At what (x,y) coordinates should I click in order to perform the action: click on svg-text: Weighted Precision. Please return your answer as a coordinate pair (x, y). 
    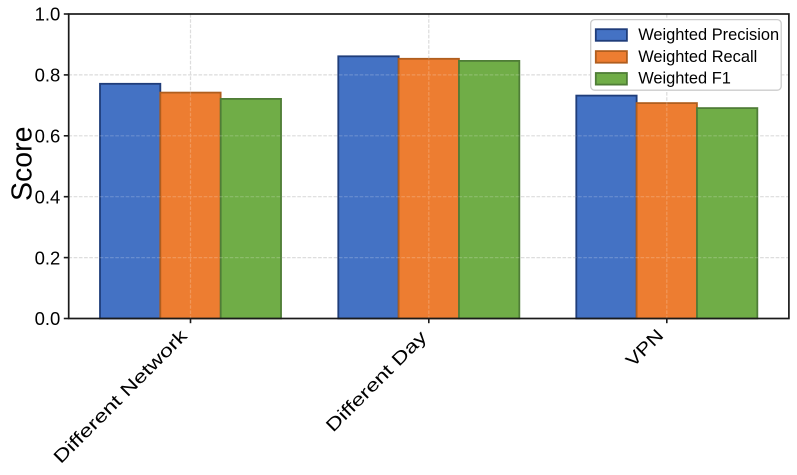
    Looking at the image, I should click on (708, 35).